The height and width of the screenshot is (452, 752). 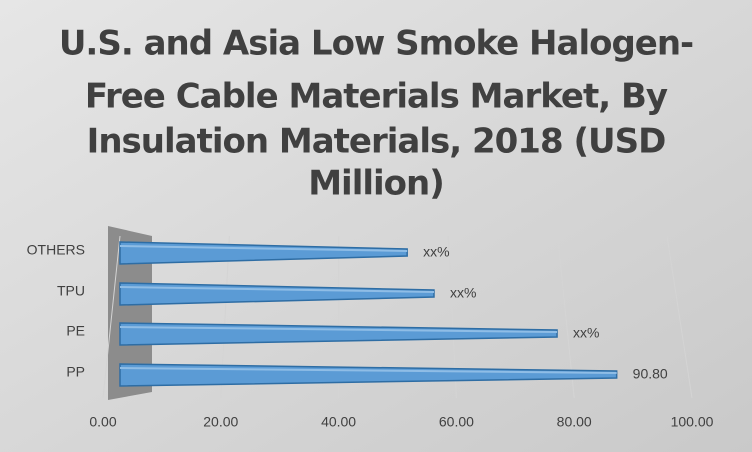 What do you see at coordinates (456, 422) in the screenshot?
I see `x-tick-label: 60.00` at bounding box center [456, 422].